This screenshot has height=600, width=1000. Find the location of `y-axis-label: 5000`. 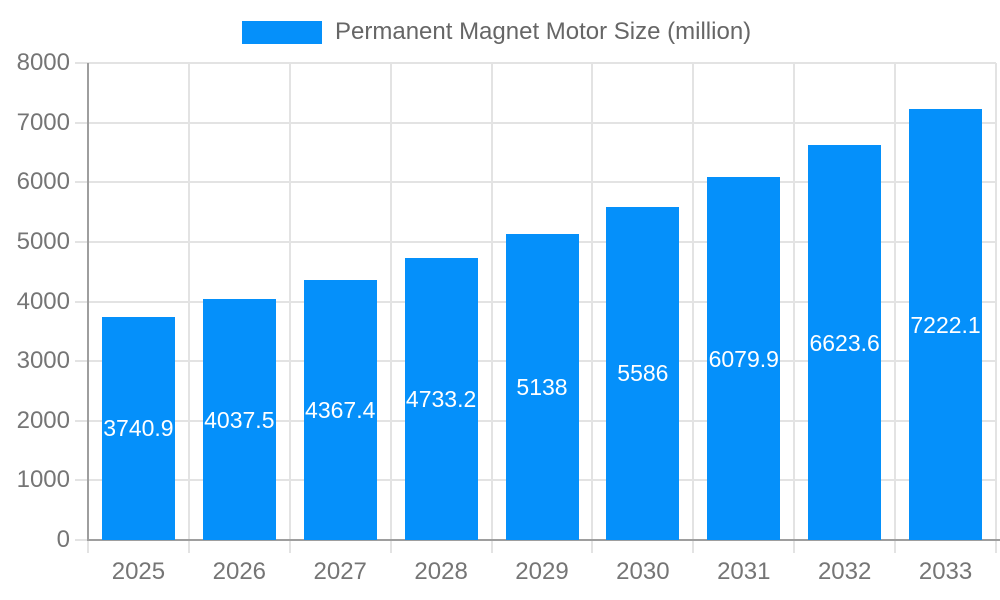

y-axis-label: 5000 is located at coordinates (43, 241).